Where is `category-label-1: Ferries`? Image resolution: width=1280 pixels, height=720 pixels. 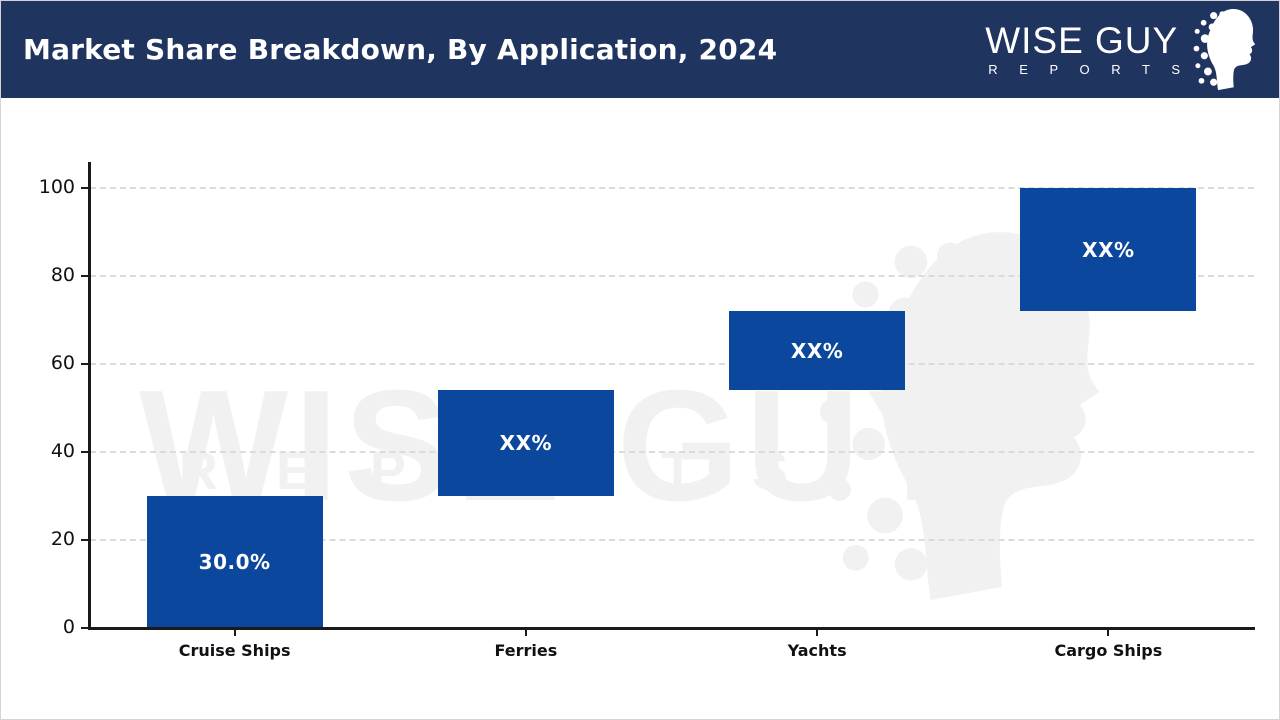
category-label-1: Ferries is located at coordinates (526, 650).